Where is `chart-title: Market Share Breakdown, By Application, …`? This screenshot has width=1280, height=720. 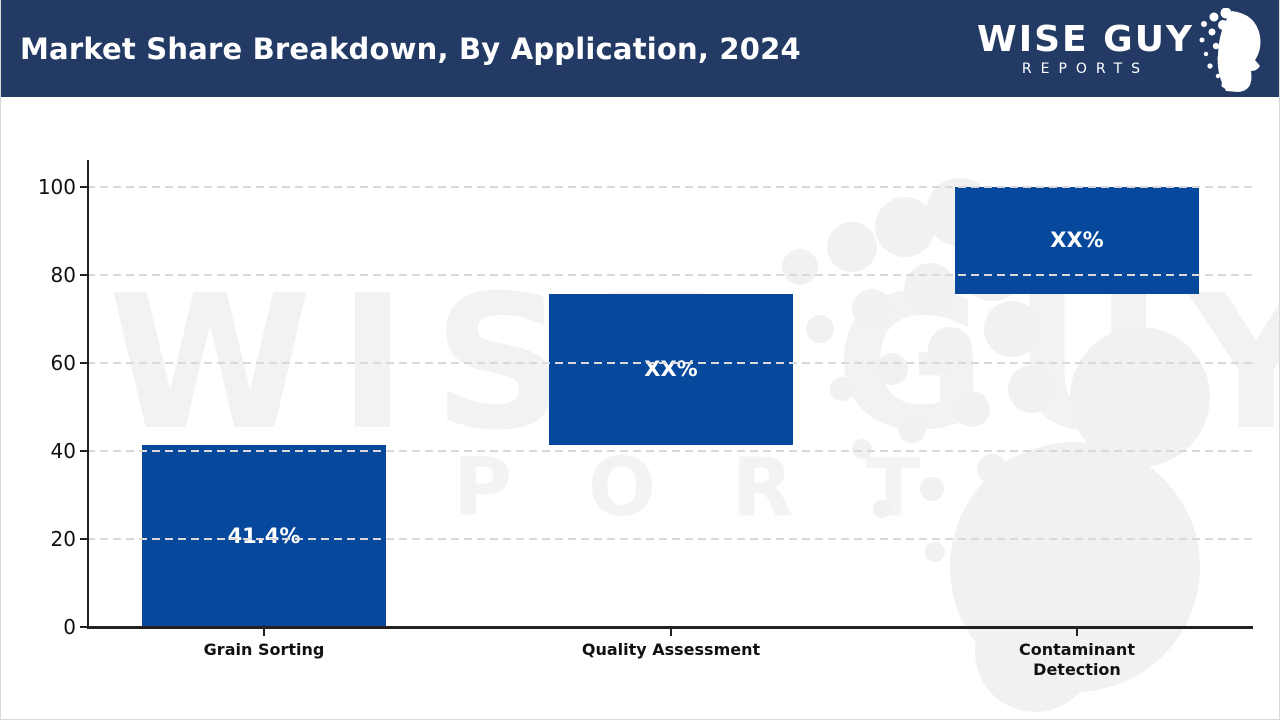
chart-title: Market Share Breakdown, By Application, … is located at coordinates (410, 48).